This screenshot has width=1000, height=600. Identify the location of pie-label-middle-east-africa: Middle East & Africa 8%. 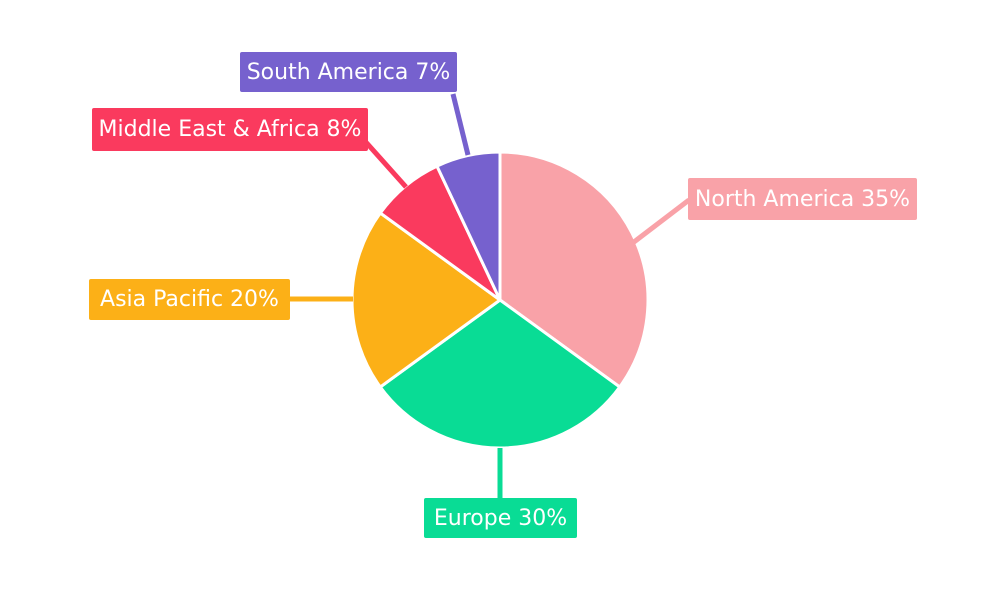
(230, 129).